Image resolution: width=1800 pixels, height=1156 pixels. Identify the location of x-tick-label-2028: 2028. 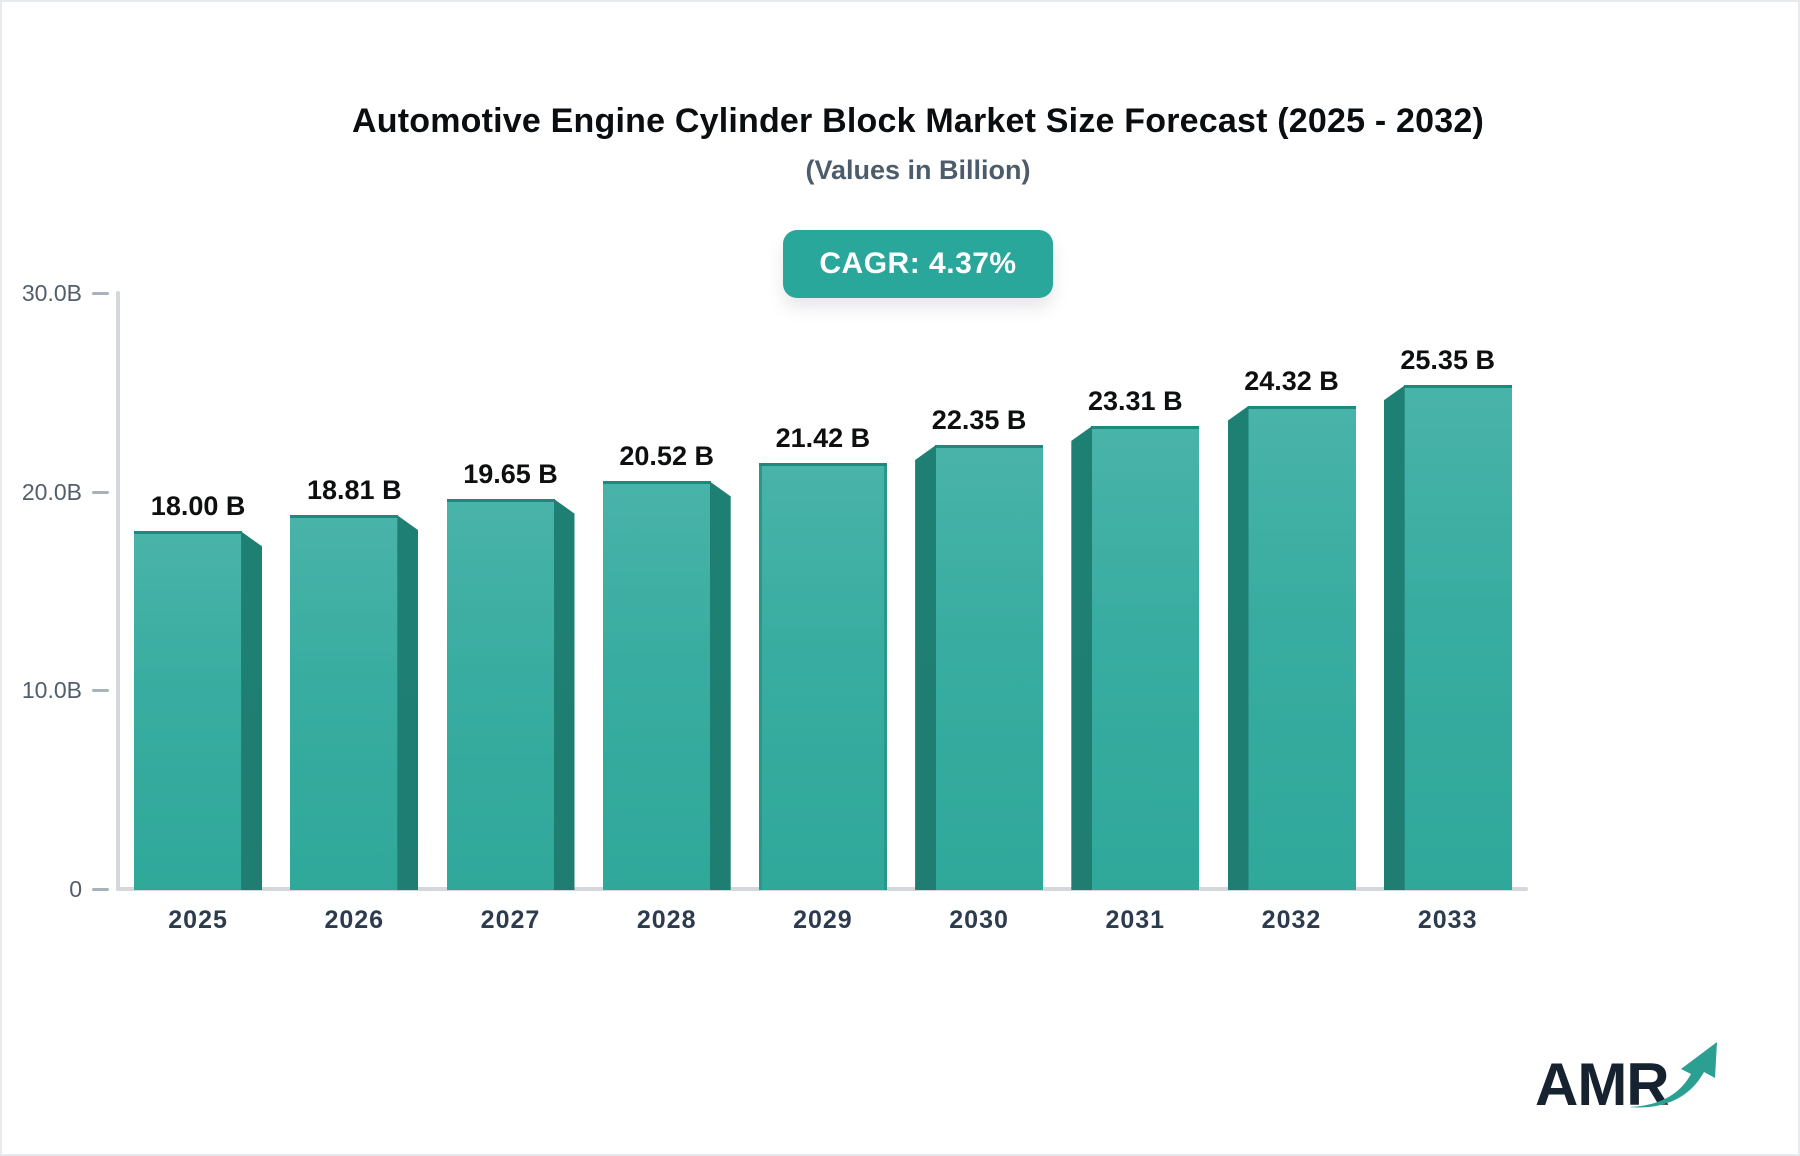
(666, 920).